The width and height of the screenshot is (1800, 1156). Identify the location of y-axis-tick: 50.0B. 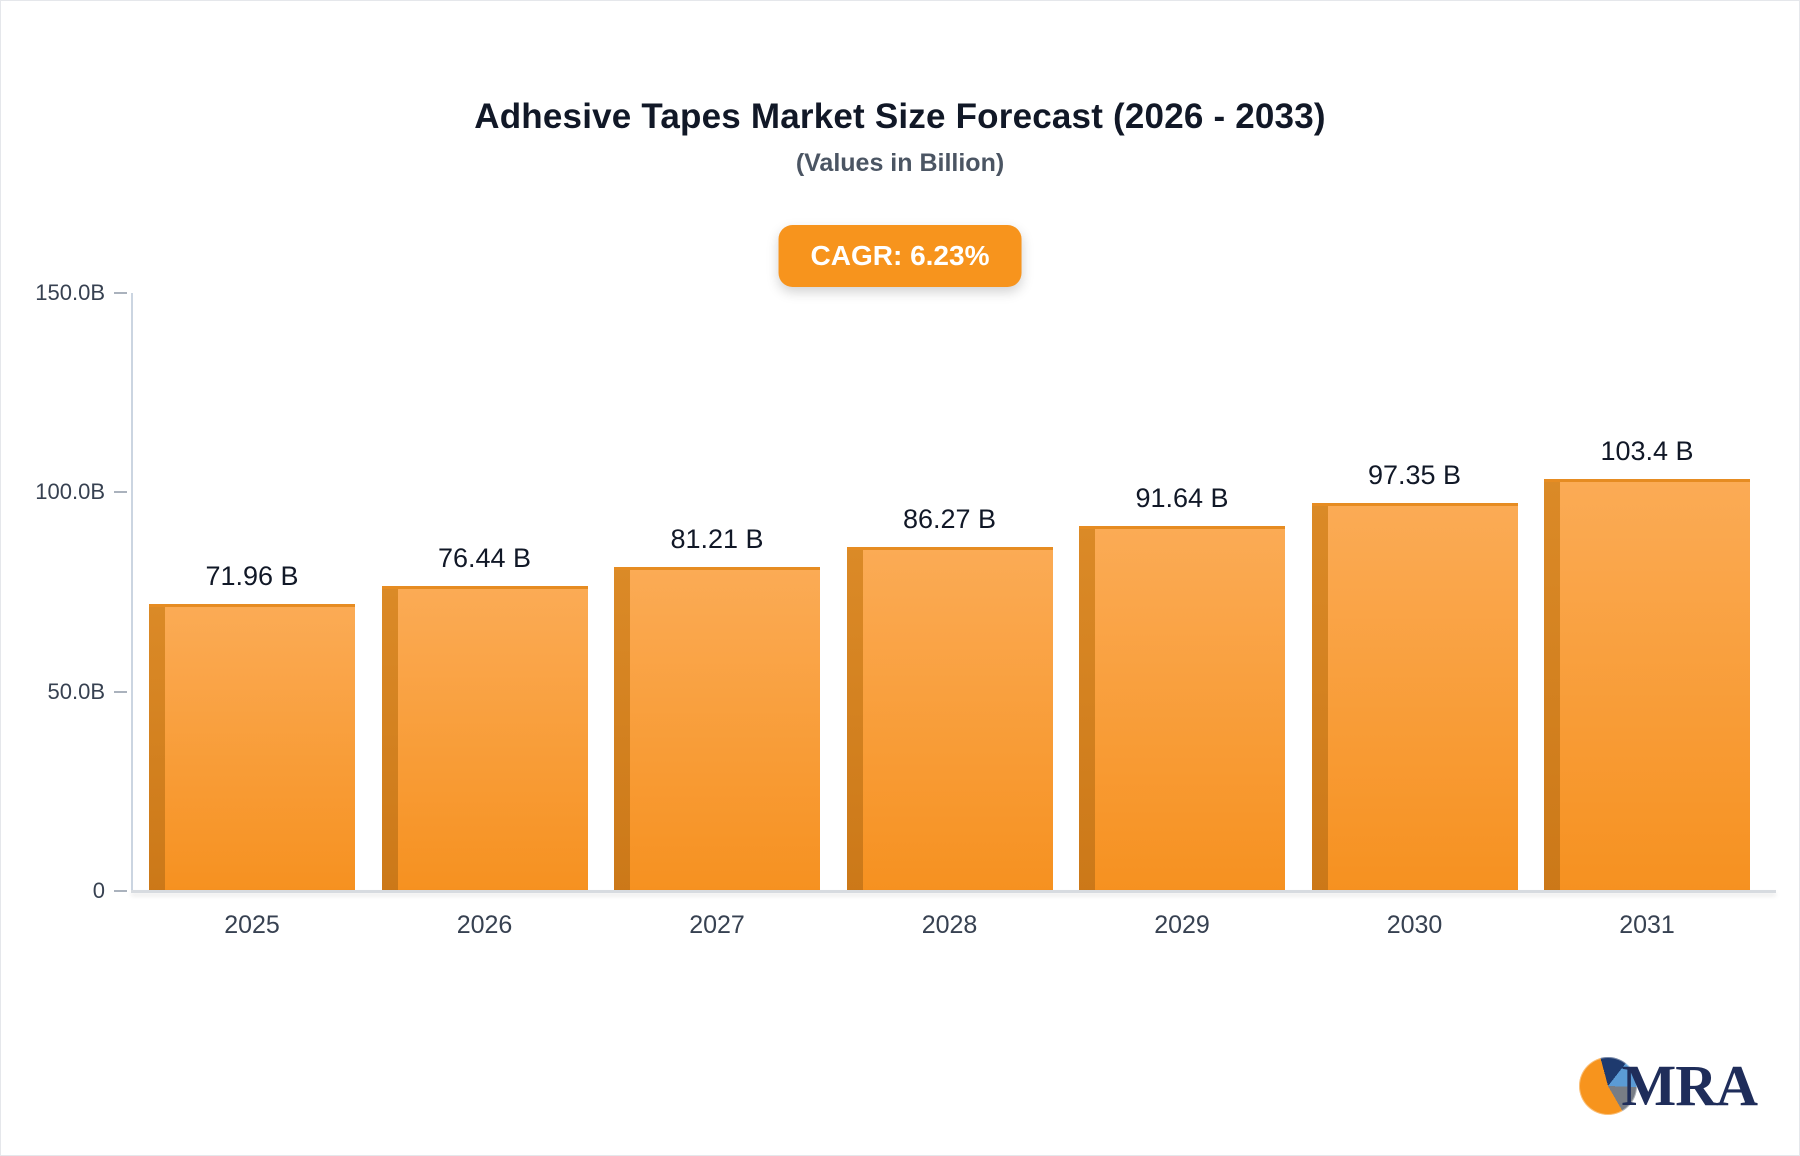
(64, 691).